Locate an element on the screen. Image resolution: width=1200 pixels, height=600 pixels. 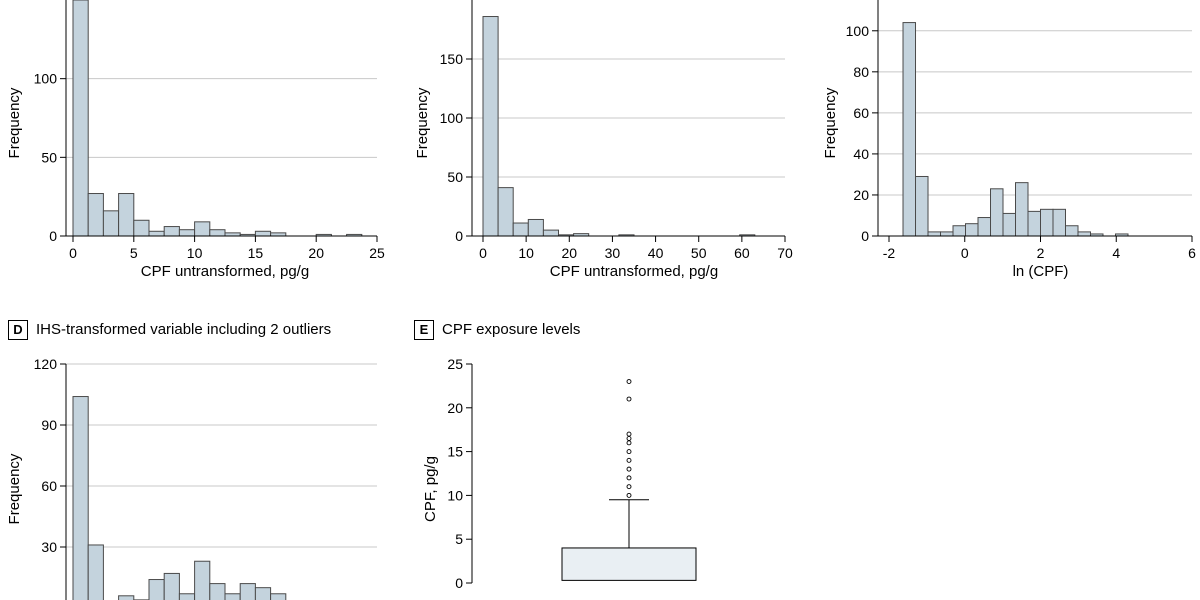
y-axis-label-e: CPF, pg/g is located at coordinates (430, 489).